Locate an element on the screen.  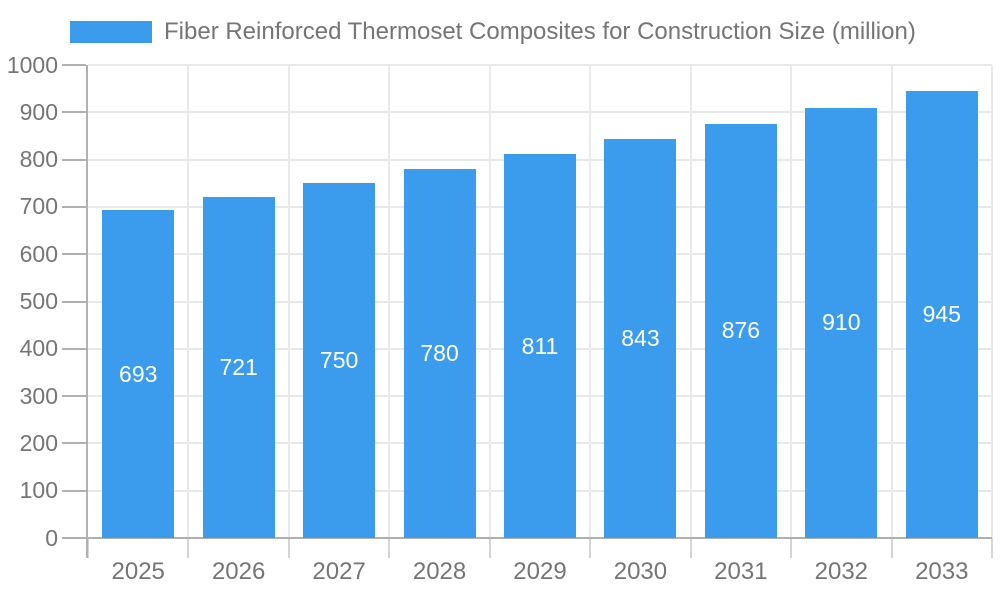
x-tick-label: 2028 is located at coordinates (439, 571).